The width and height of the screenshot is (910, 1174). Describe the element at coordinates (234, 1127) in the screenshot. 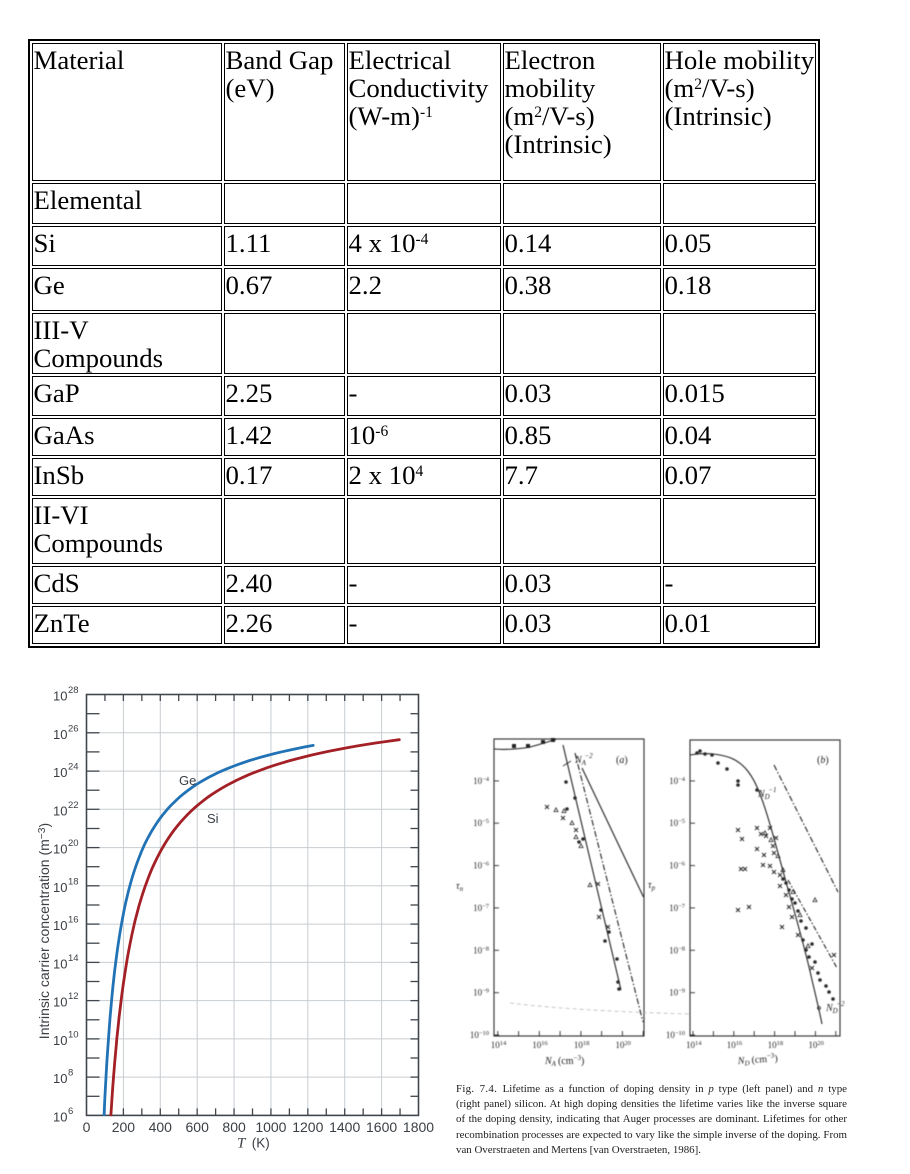

I see `svg-text: 800` at that location.